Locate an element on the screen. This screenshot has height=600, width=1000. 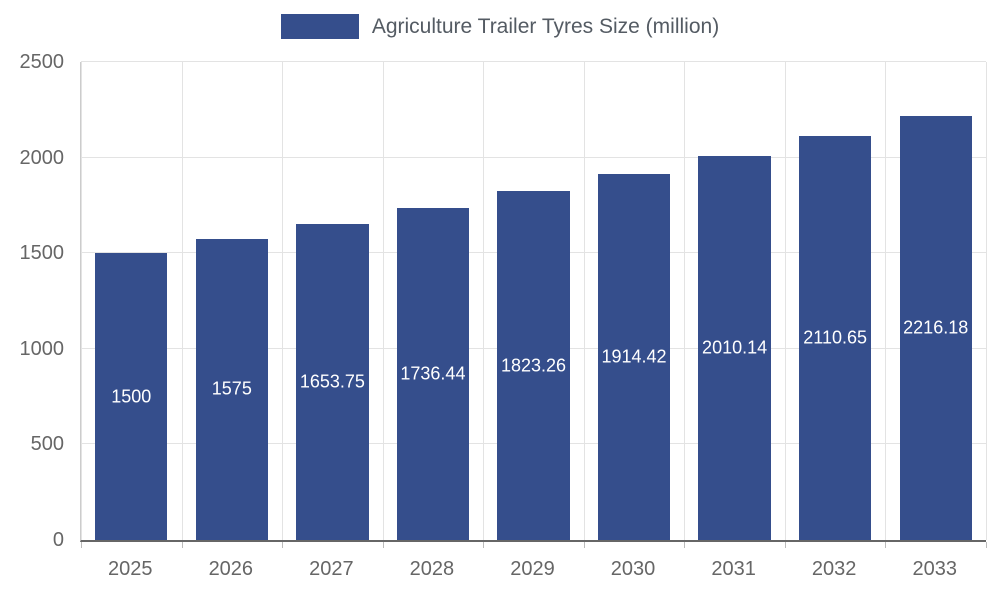
bar-2032: 2110.65 is located at coordinates (835, 338).